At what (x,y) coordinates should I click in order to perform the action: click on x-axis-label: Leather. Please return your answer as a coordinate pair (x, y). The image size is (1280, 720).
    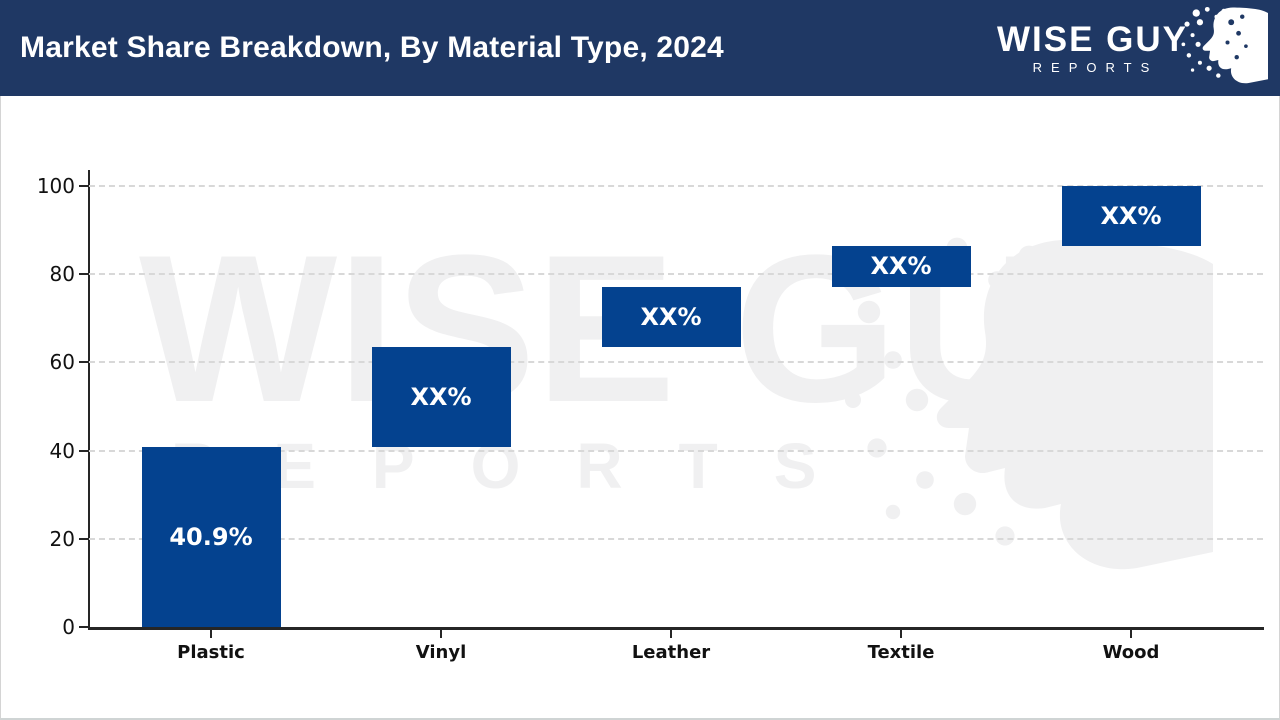
    Looking at the image, I should click on (671, 652).